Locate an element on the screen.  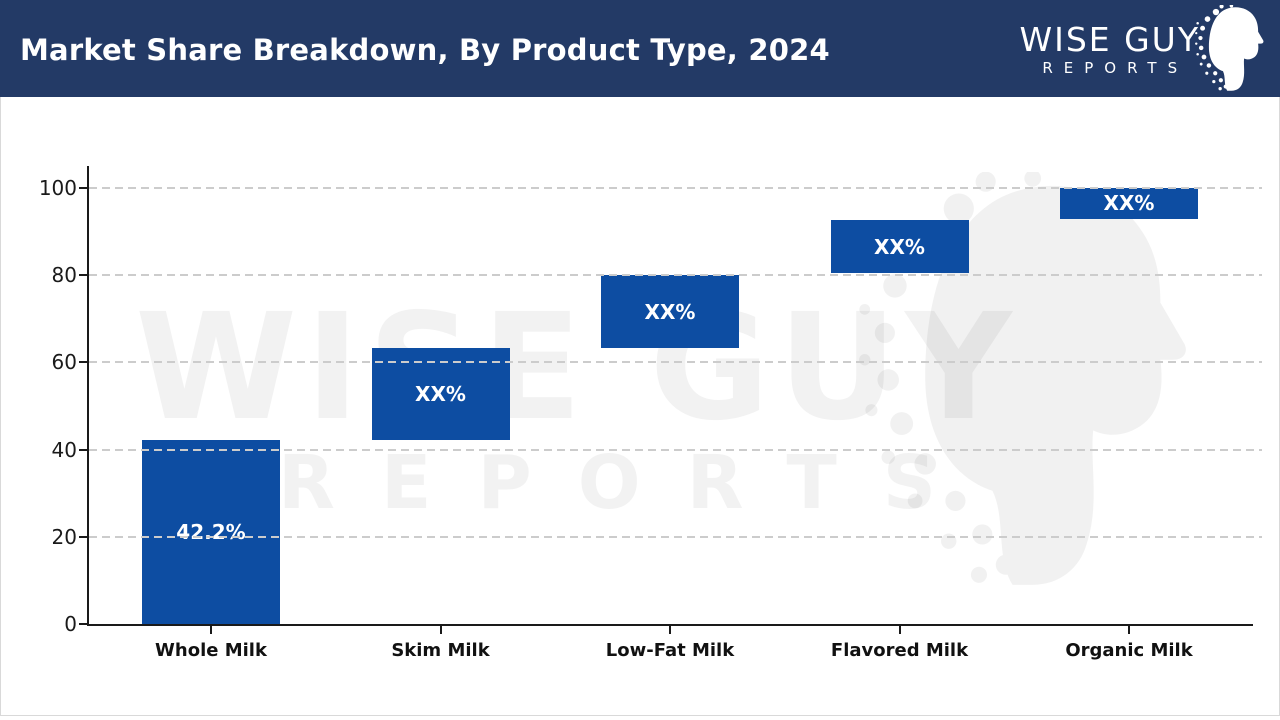
x-category-label: Low-Fat Milk is located at coordinates (670, 650).